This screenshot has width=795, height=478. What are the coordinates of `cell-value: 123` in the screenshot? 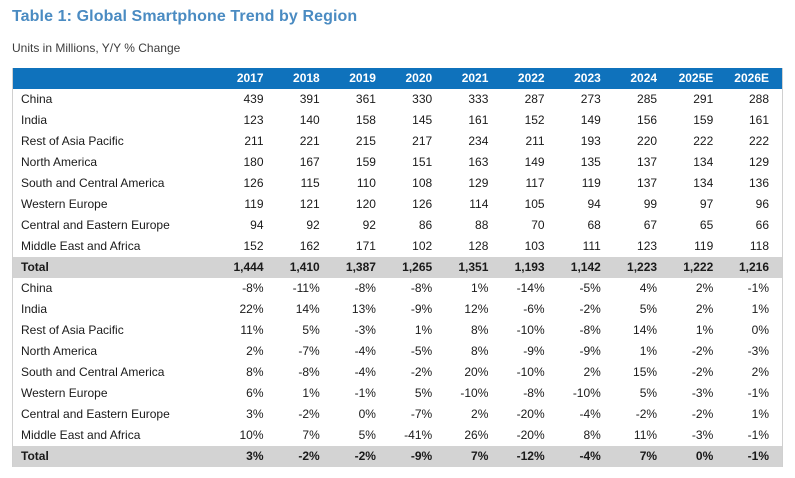 It's located at (647, 246).